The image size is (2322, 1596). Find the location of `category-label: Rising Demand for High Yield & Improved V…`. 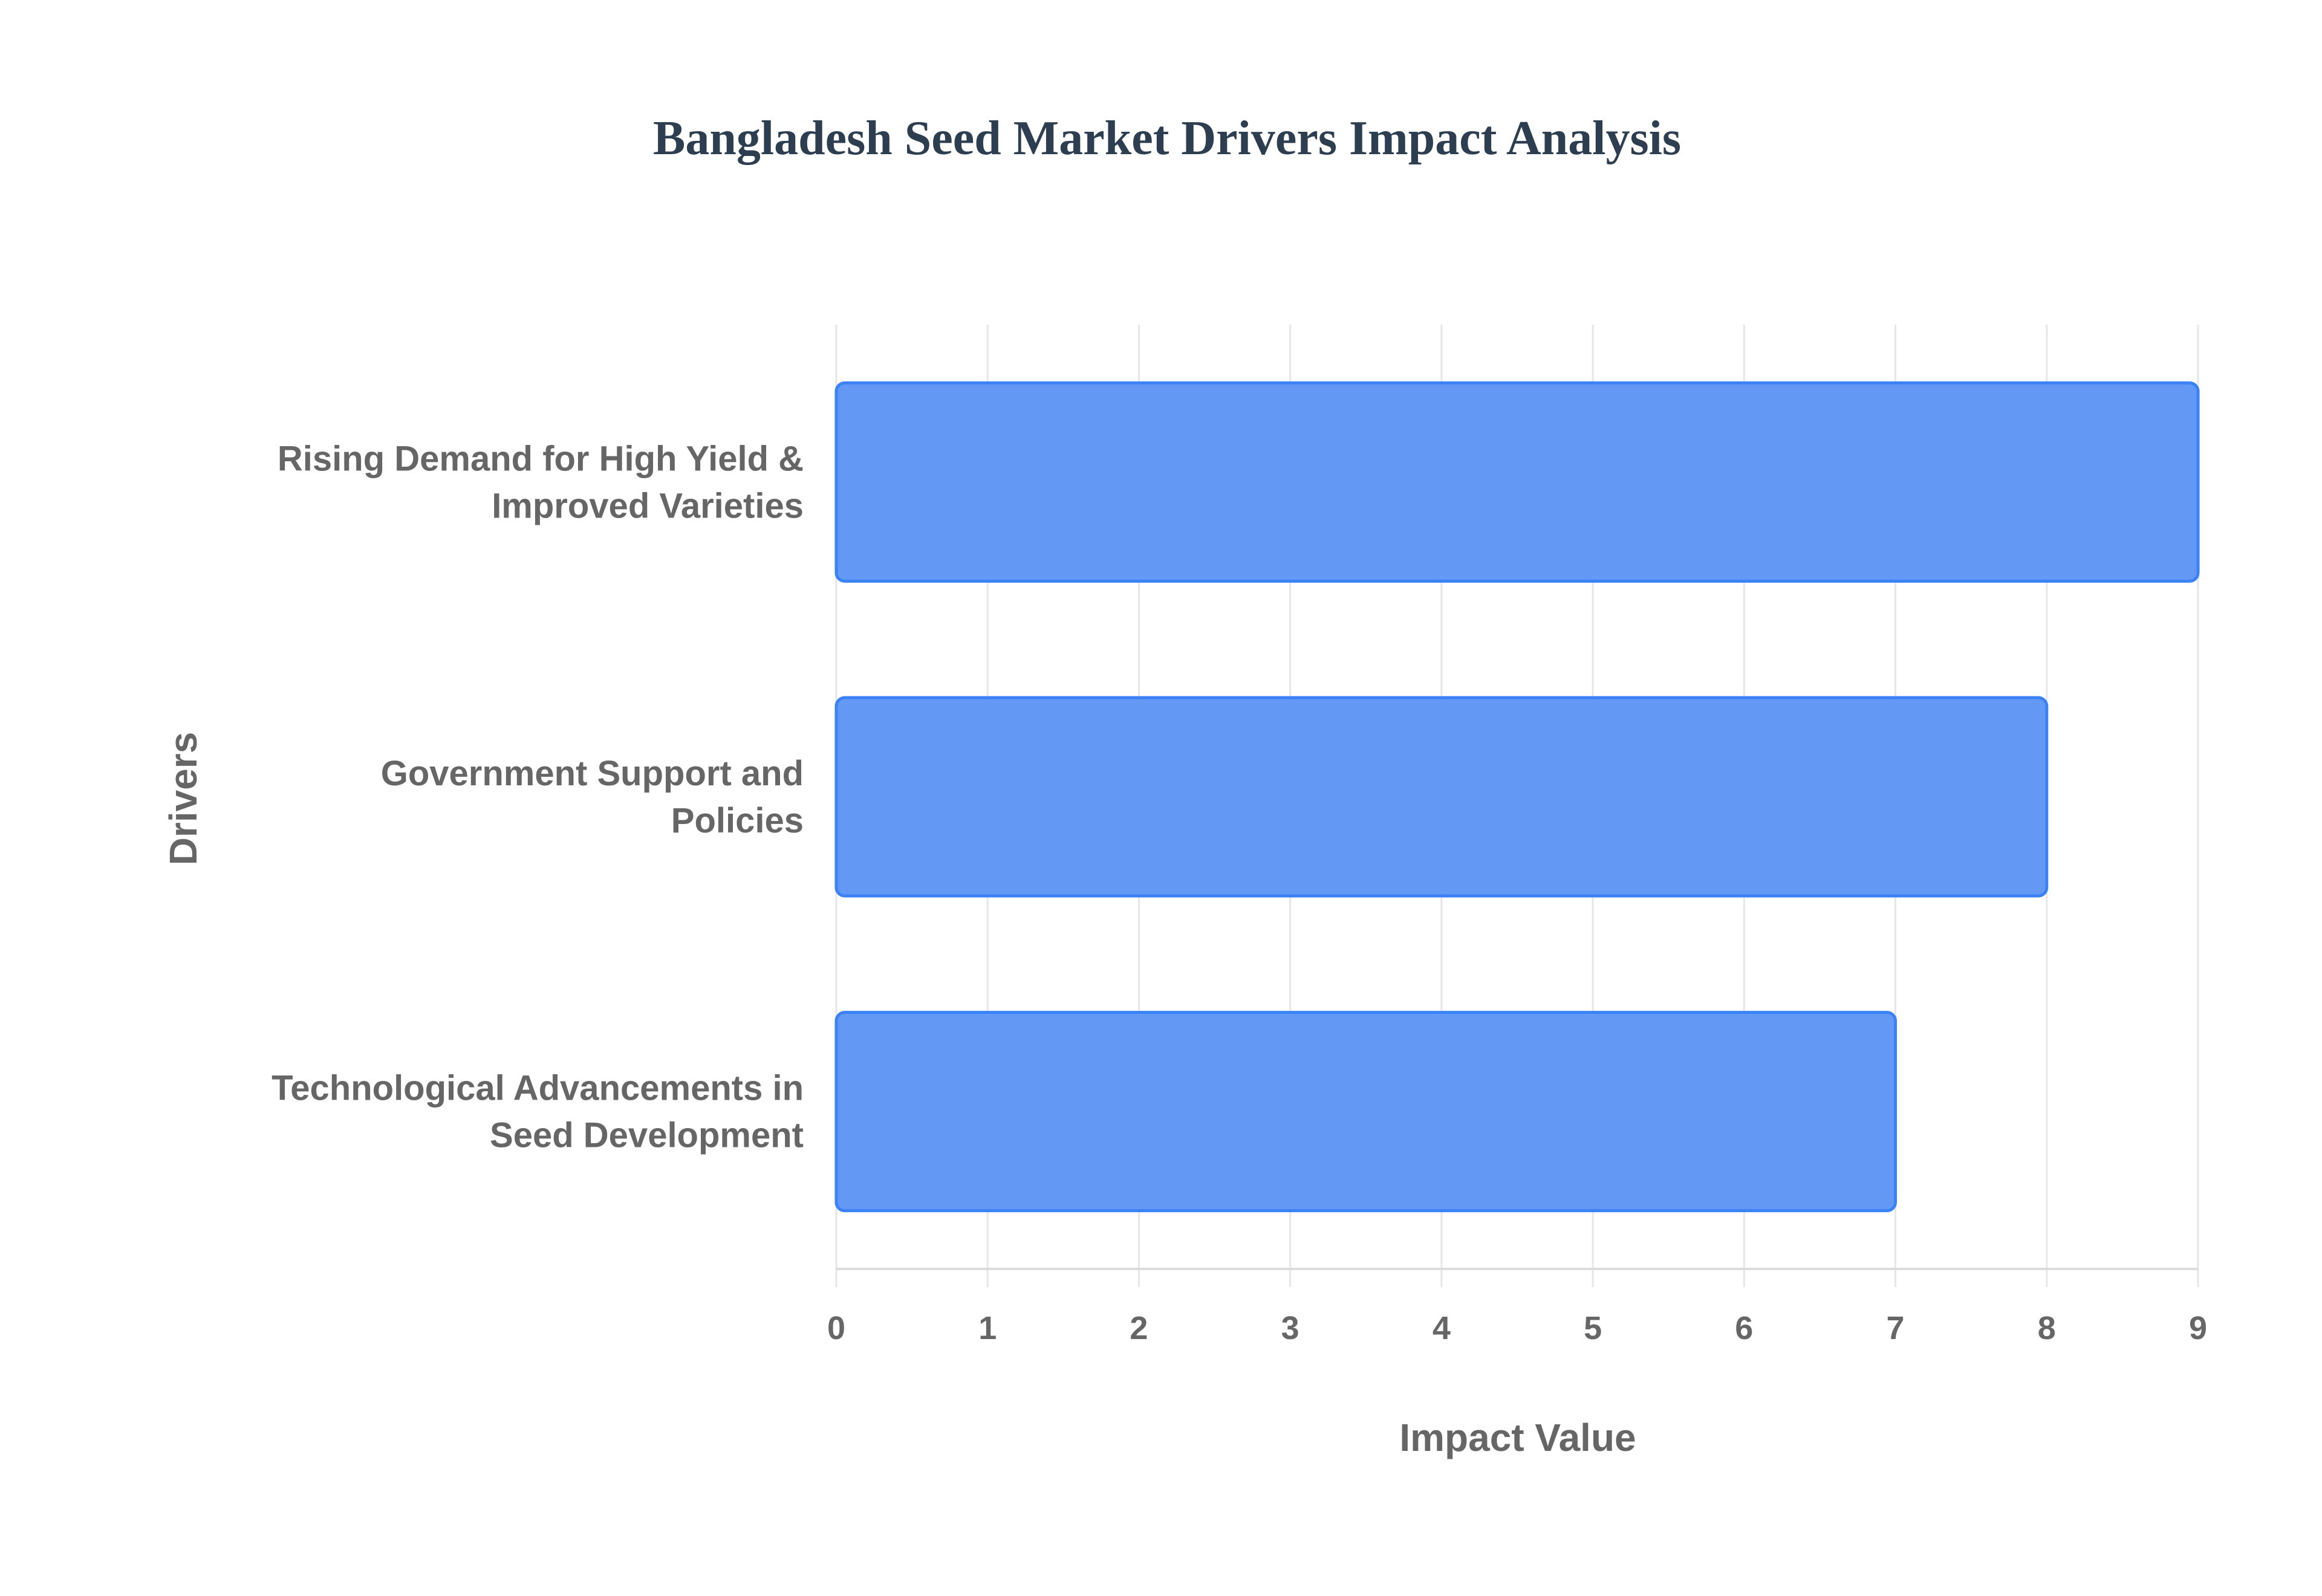

category-label: Rising Demand for High Yield & Improved V… is located at coordinates (541, 482).